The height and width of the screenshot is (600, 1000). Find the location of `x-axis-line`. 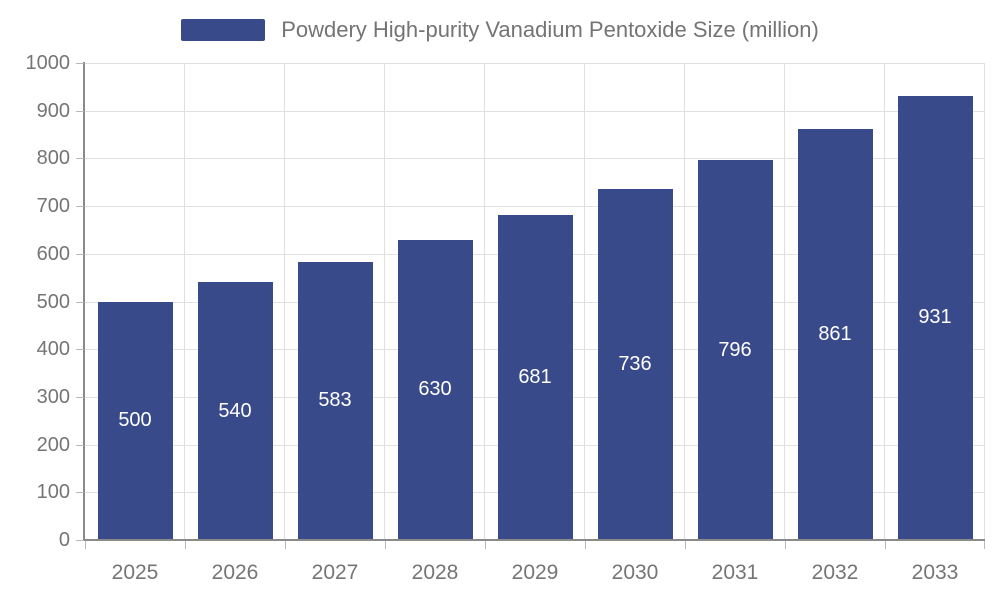

x-axis-line is located at coordinates (534, 540).